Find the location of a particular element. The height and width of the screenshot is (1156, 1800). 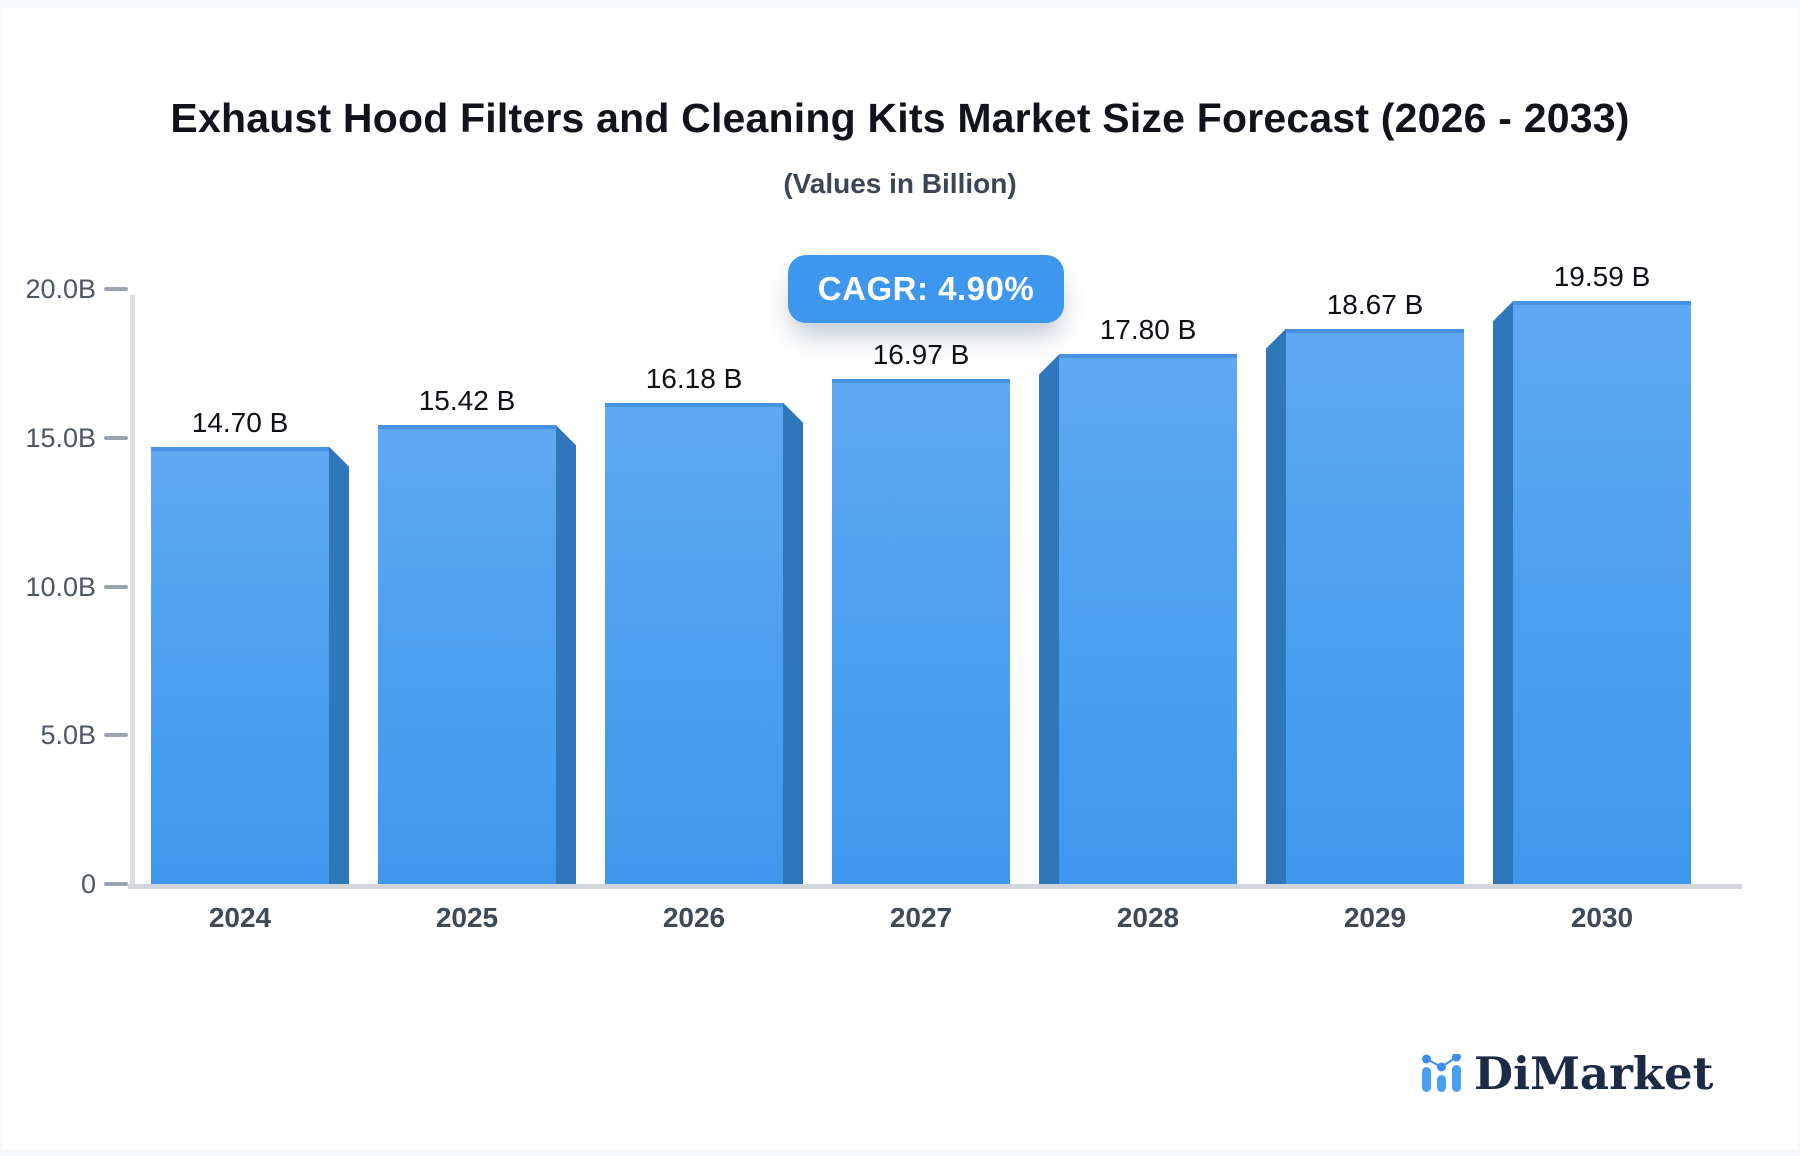

y-tick-label: 20.0B is located at coordinates (60, 289).